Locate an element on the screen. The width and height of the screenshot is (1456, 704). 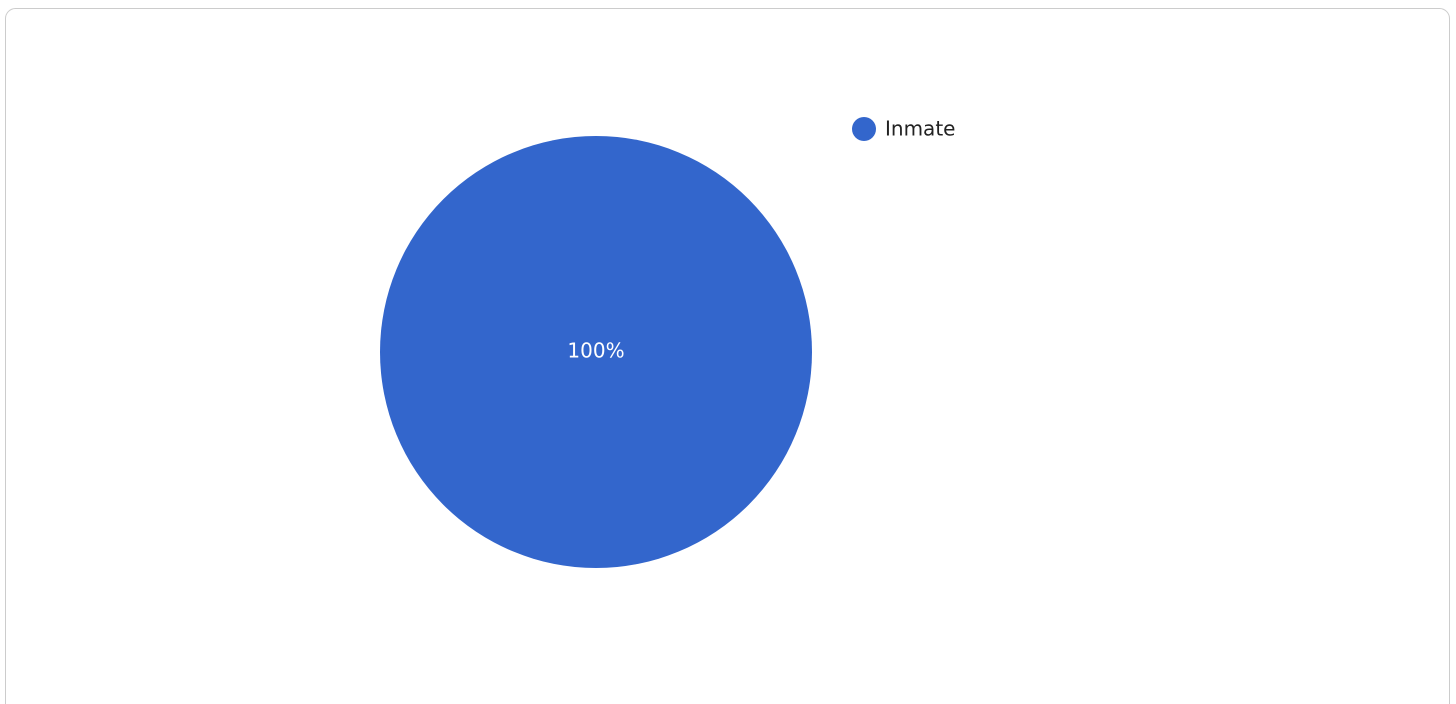
legend-marker is located at coordinates (864, 129).